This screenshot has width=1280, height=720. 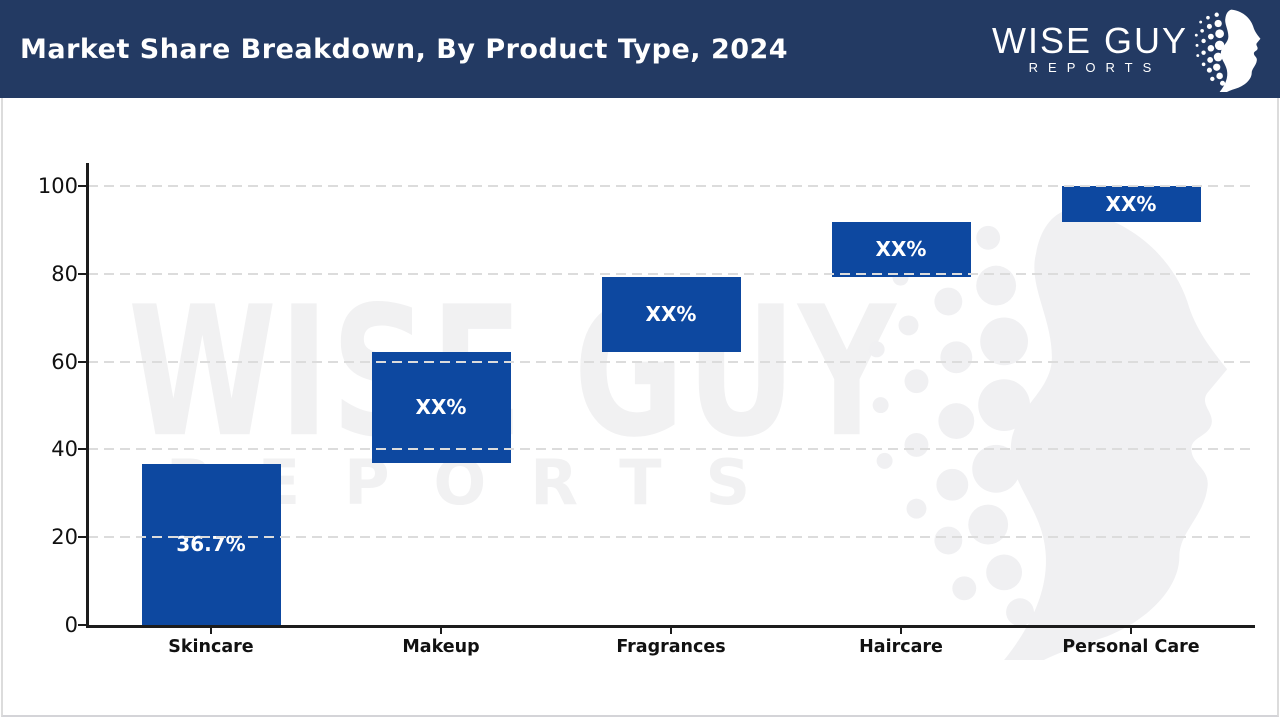 What do you see at coordinates (901, 647) in the screenshot?
I see `x-category-label: Haircare` at bounding box center [901, 647].